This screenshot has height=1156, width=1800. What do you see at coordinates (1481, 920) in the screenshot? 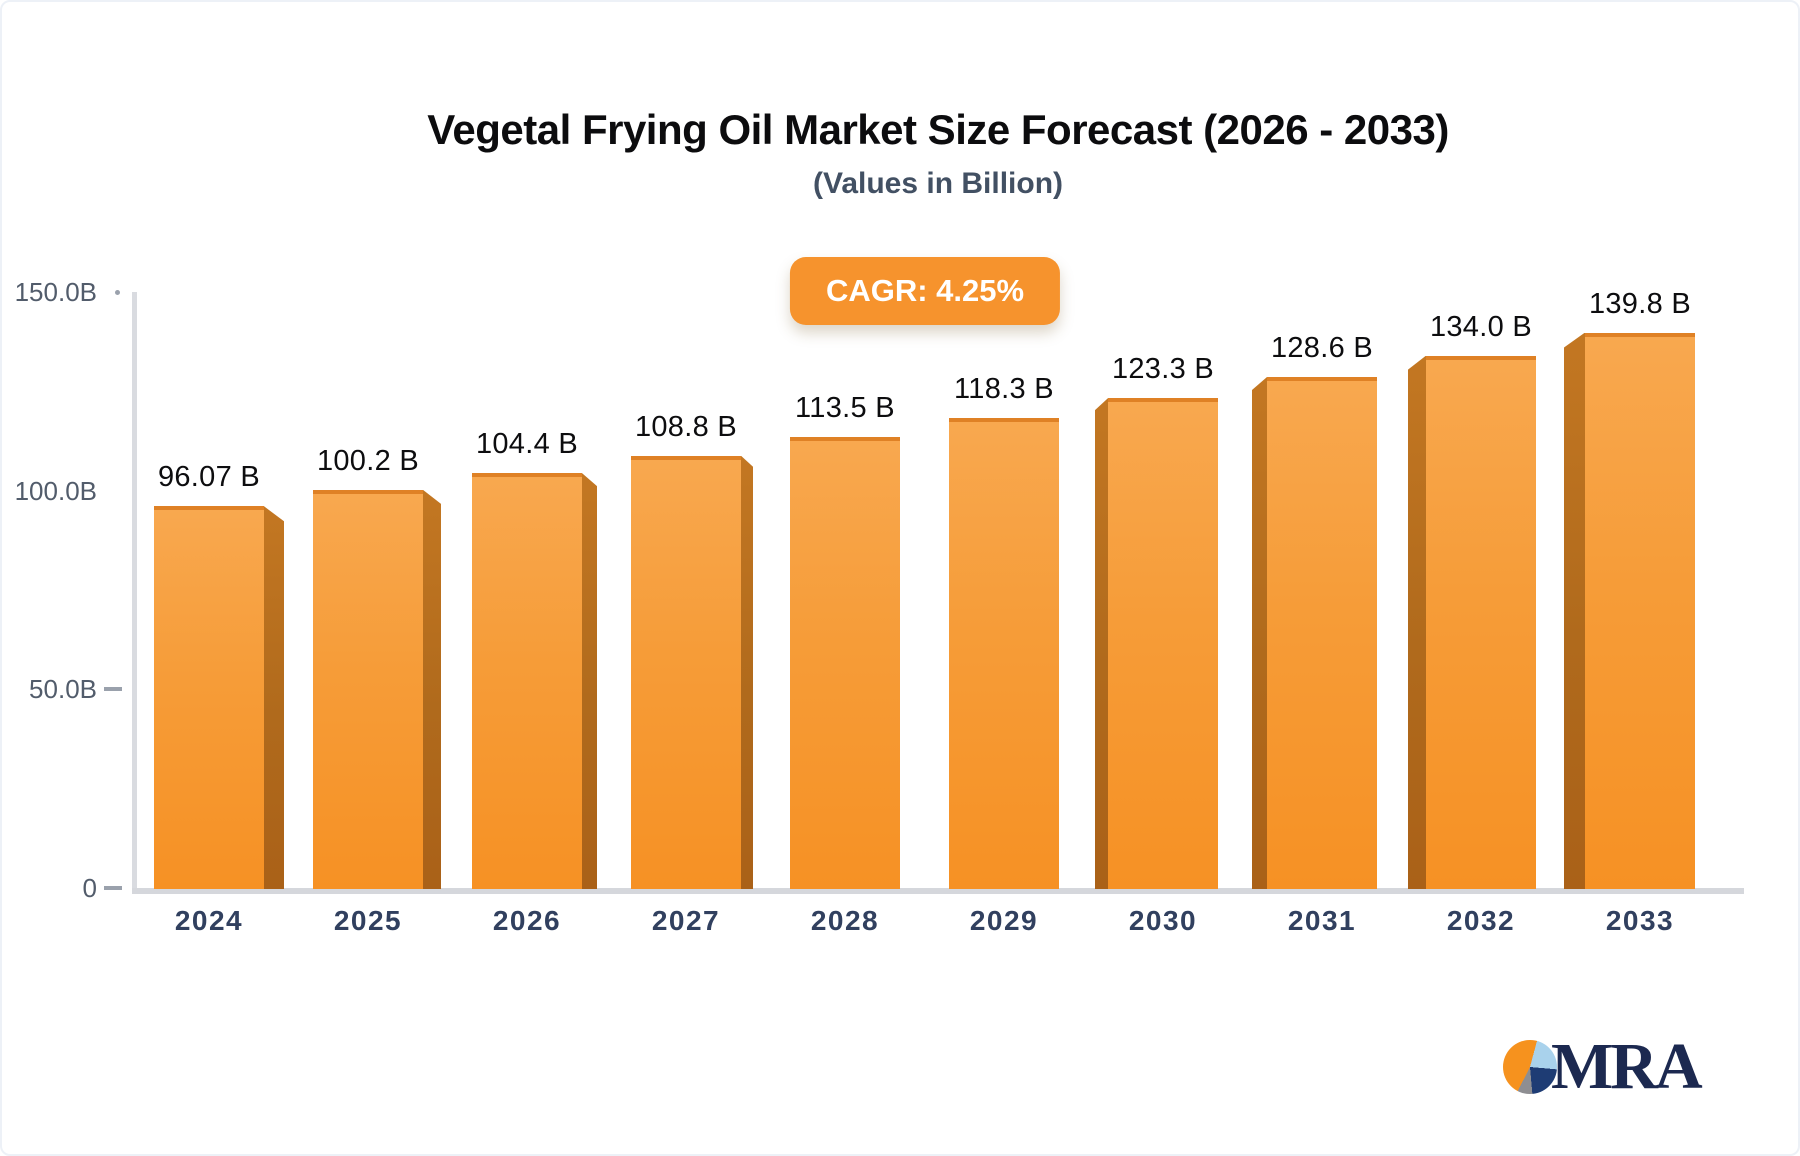
I see `x-axis-category-label: 2032` at bounding box center [1481, 920].